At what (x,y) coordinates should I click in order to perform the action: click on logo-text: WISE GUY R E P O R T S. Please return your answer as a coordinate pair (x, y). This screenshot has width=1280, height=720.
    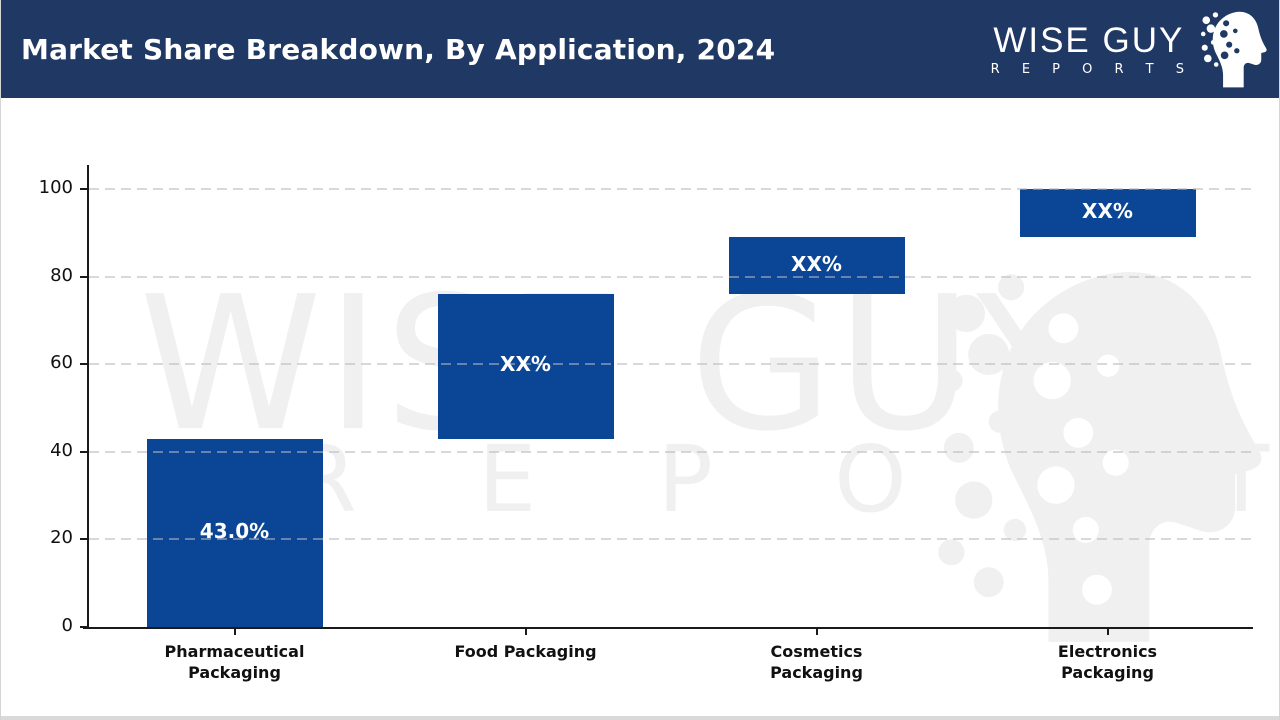
    Looking at the image, I should click on (1089, 50).